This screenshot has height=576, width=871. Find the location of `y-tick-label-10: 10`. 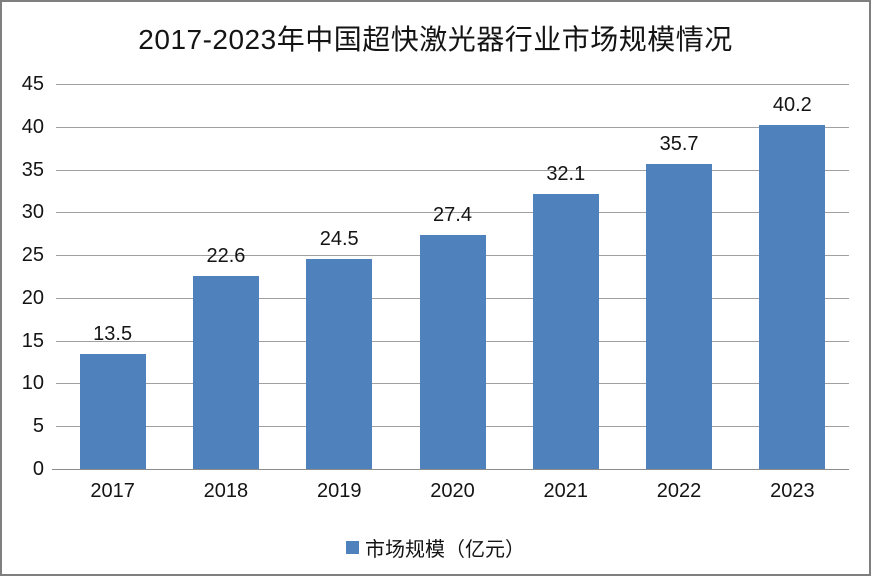

y-tick-label-10: 10 is located at coordinates (32, 383).